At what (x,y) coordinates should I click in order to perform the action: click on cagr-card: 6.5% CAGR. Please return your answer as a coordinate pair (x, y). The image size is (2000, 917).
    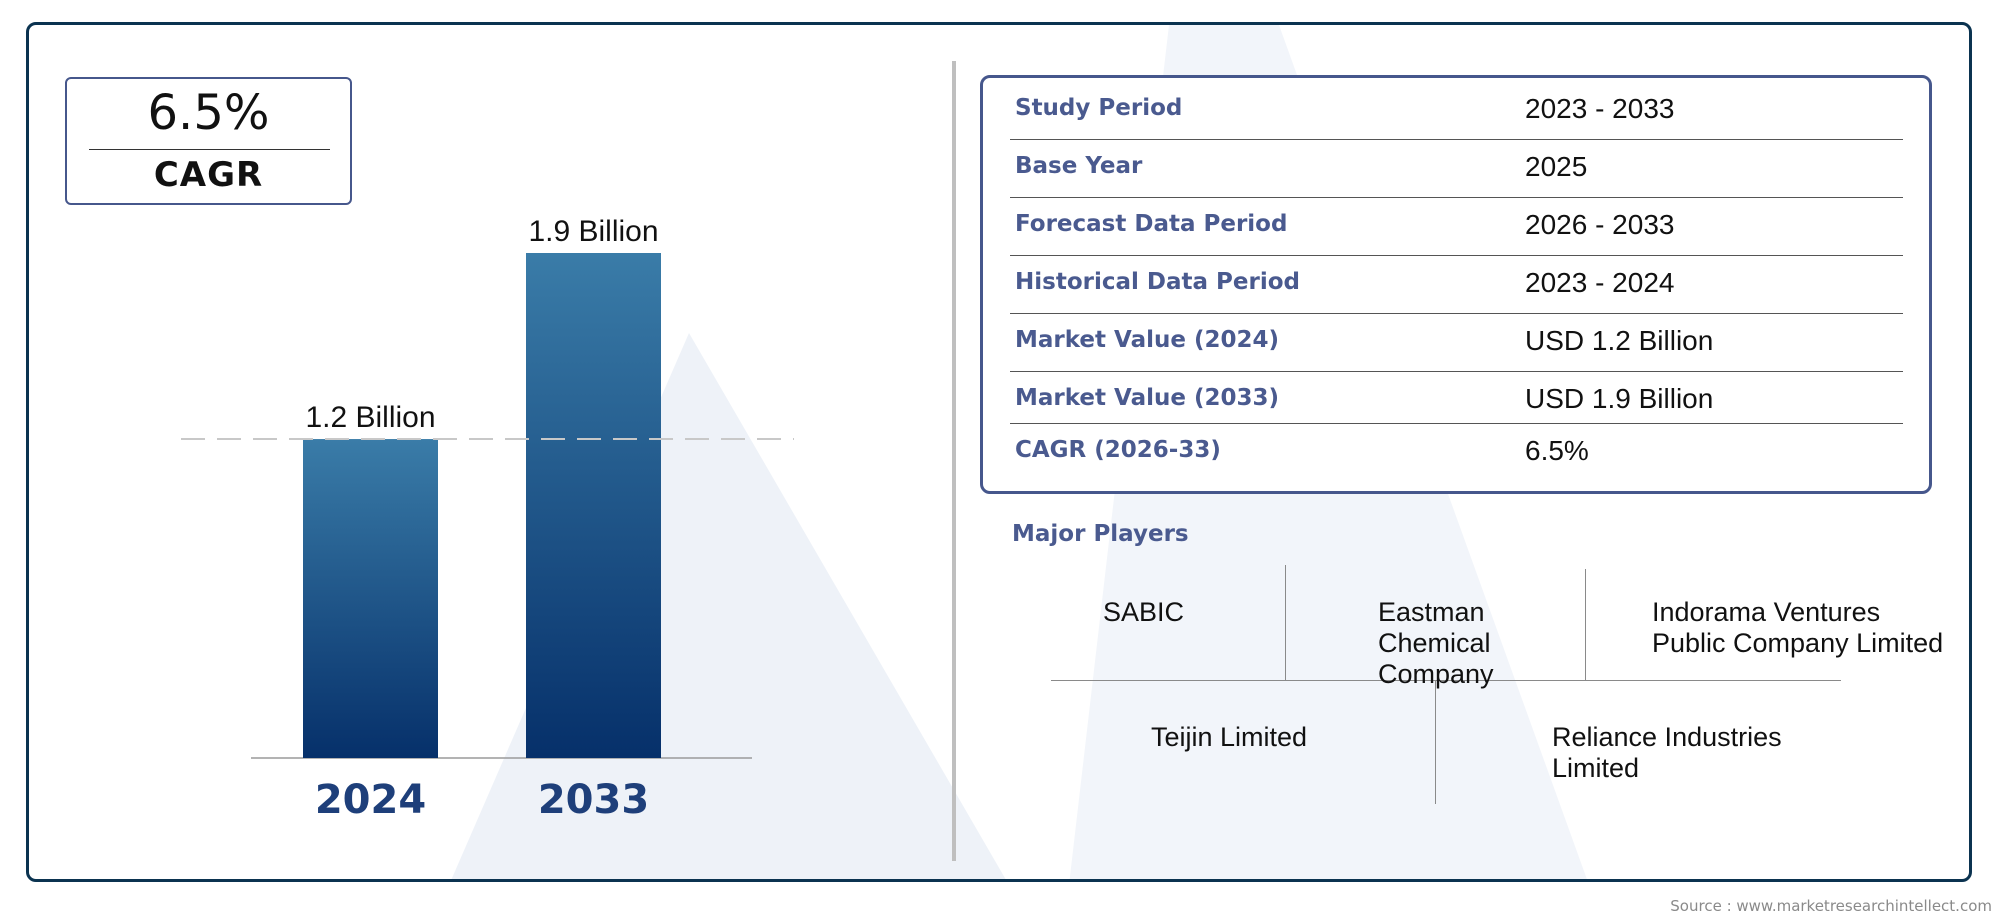
    Looking at the image, I should click on (208, 141).